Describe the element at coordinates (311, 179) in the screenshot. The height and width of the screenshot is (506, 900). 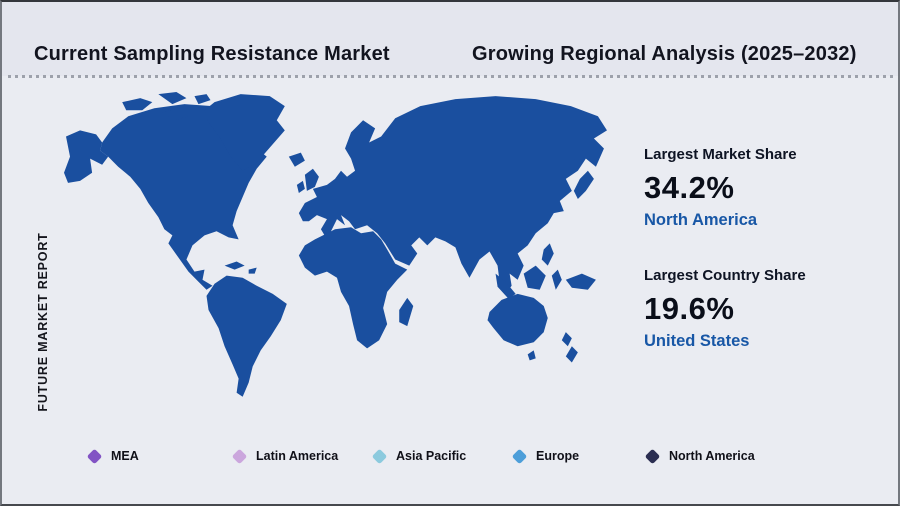
I see `map-region-uk` at that location.